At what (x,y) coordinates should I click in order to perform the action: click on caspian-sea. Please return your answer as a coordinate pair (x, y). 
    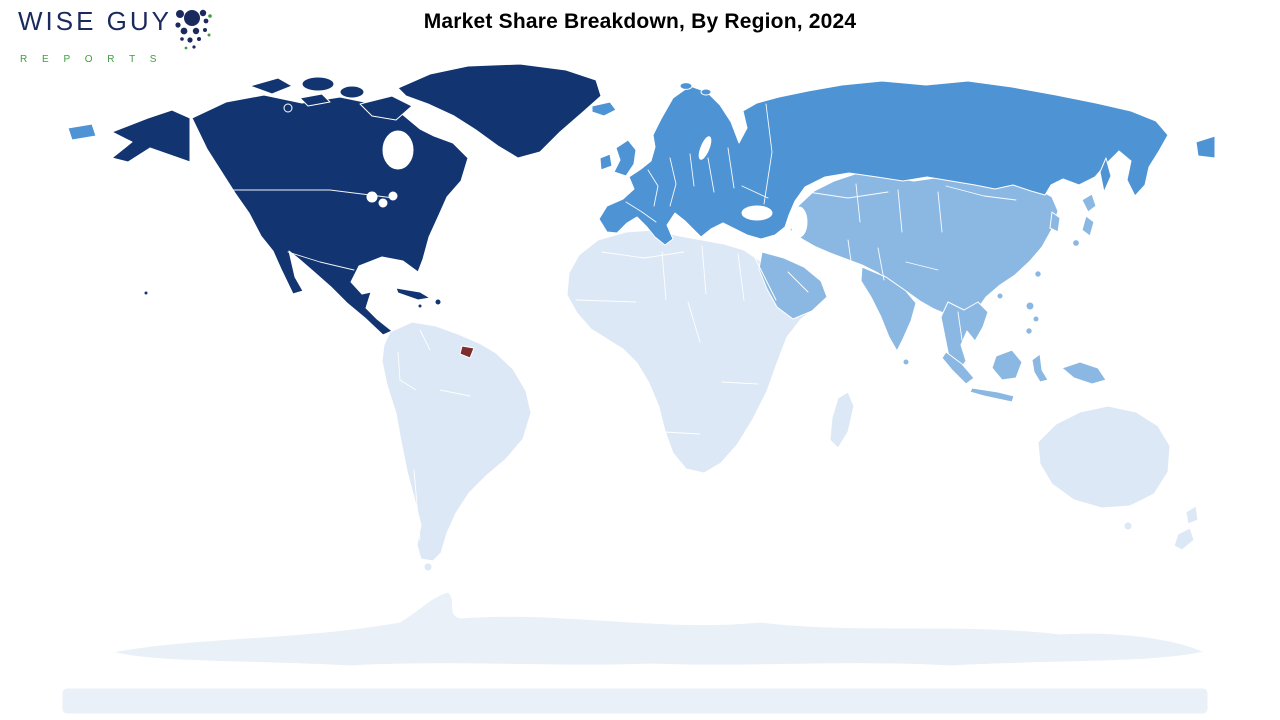
    Looking at the image, I should click on (799, 222).